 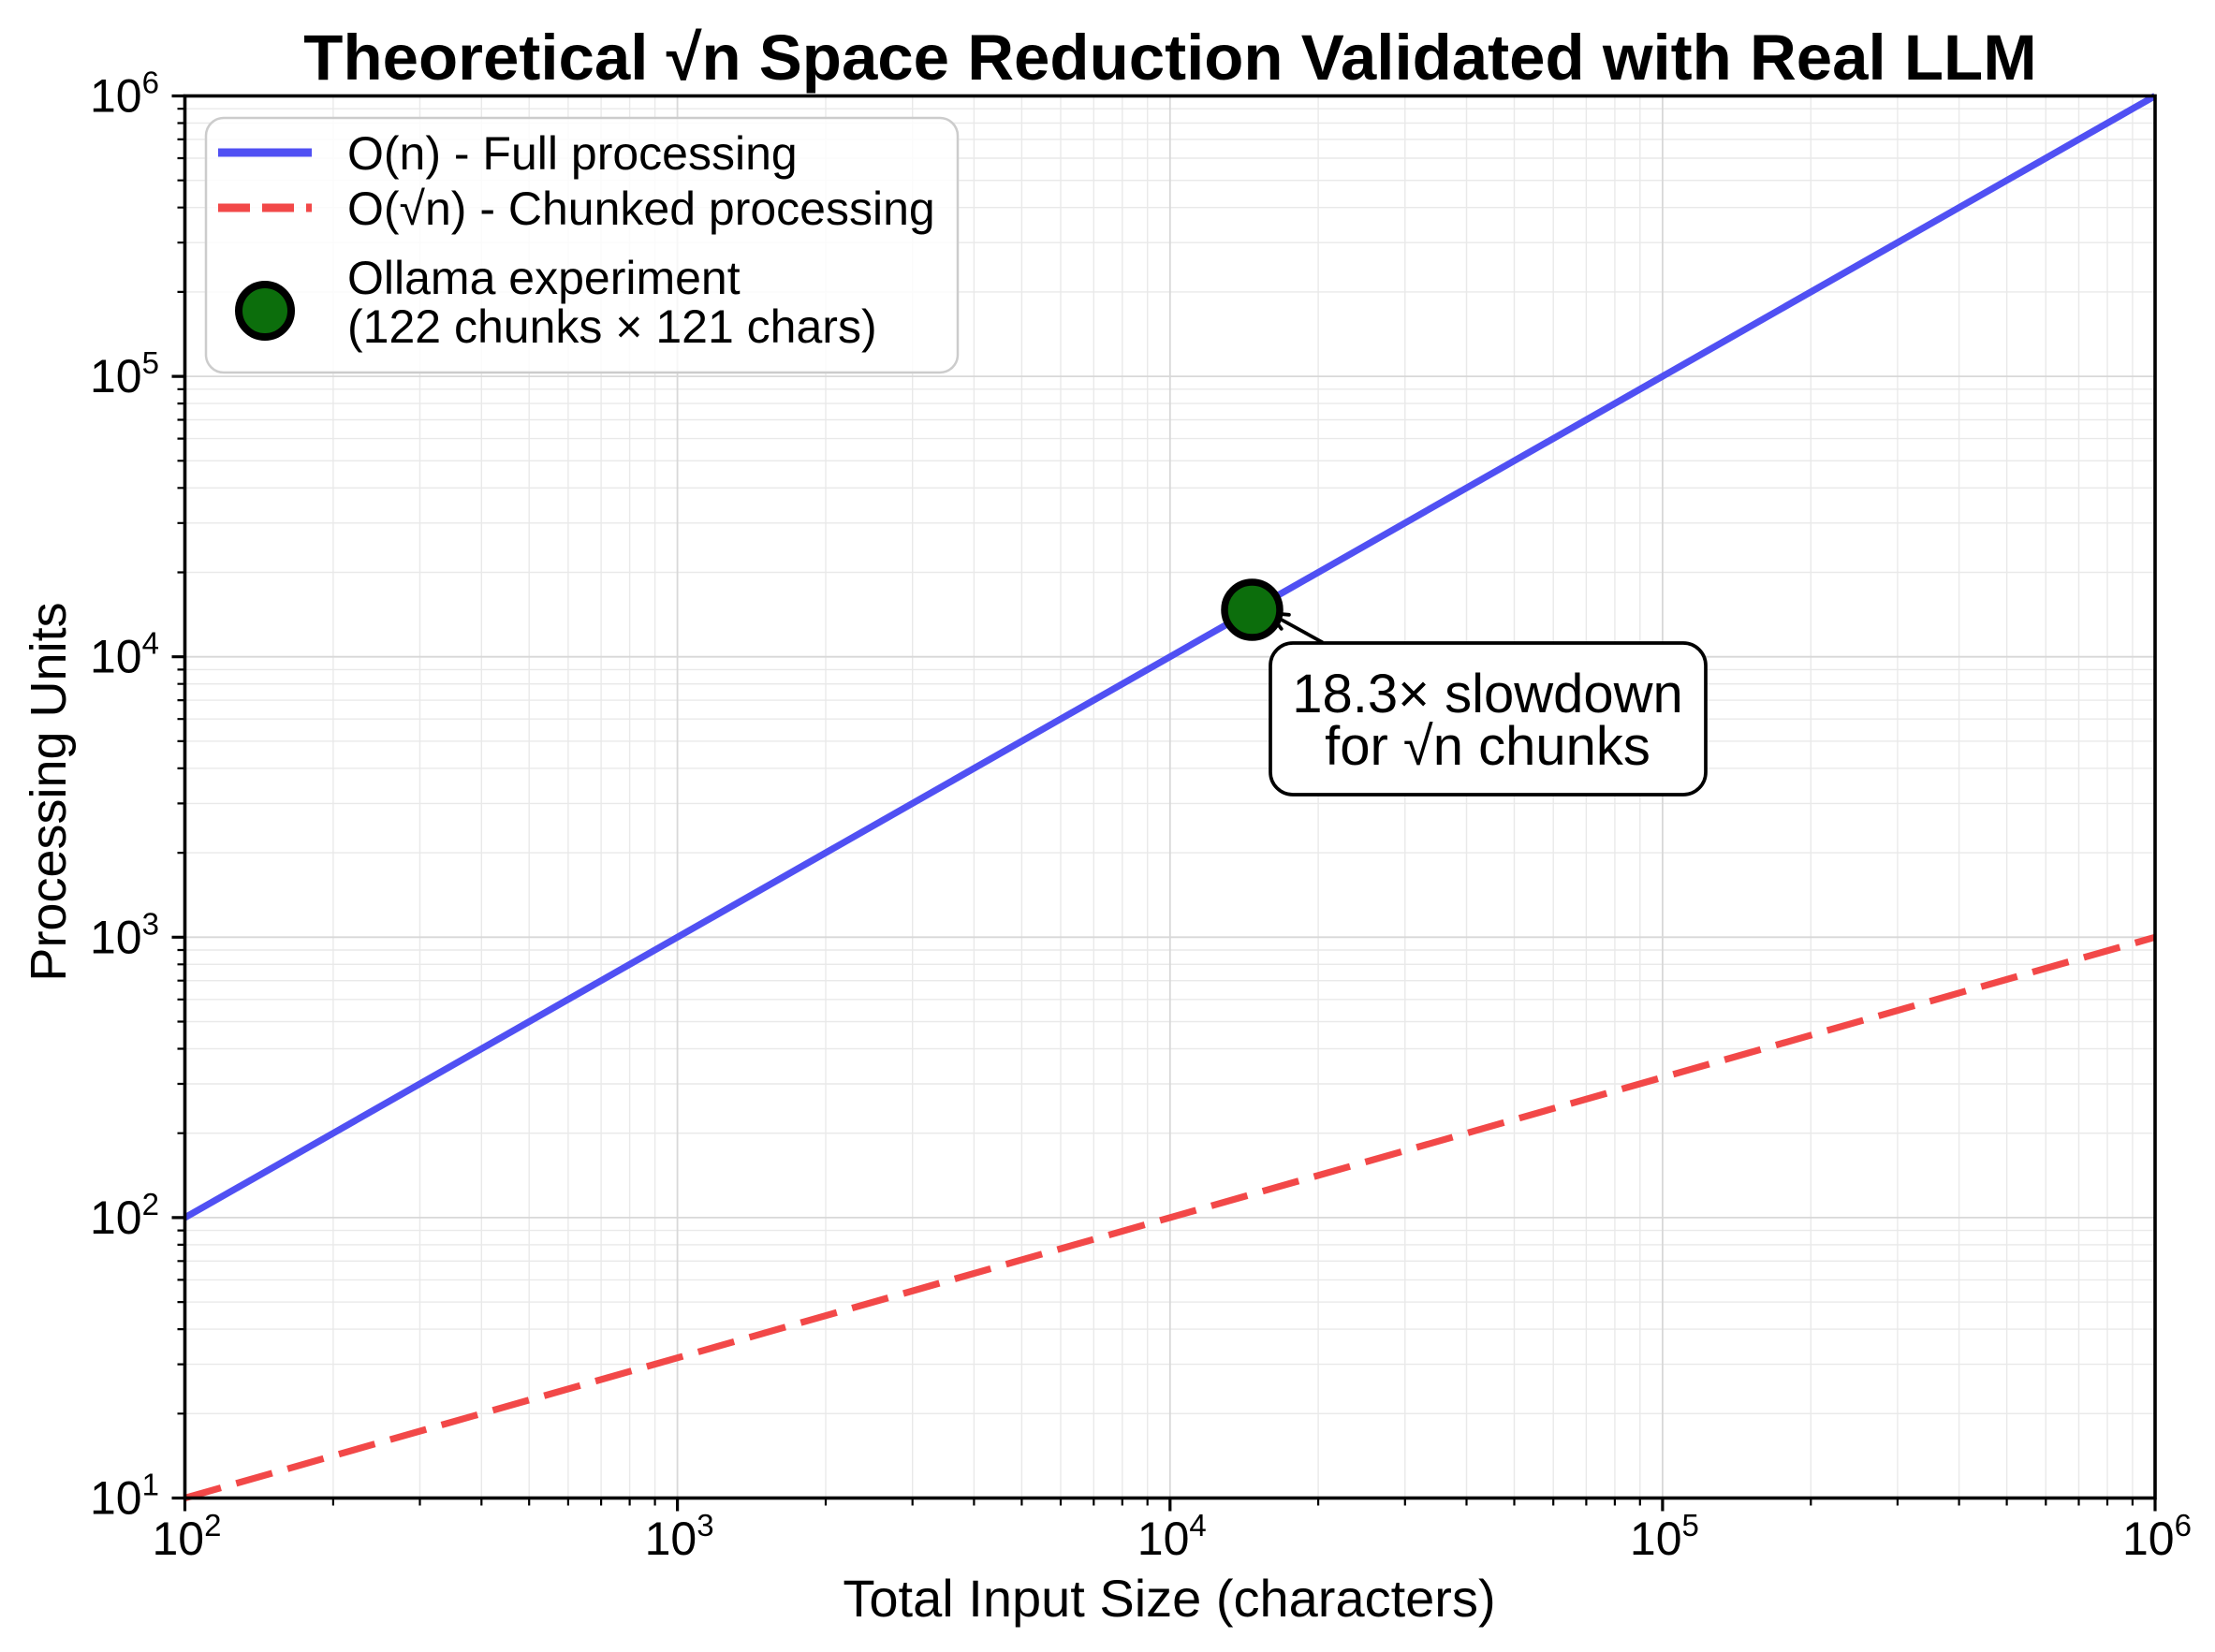 What do you see at coordinates (544, 278) in the screenshot?
I see `svg-text: Ollama experiment` at bounding box center [544, 278].